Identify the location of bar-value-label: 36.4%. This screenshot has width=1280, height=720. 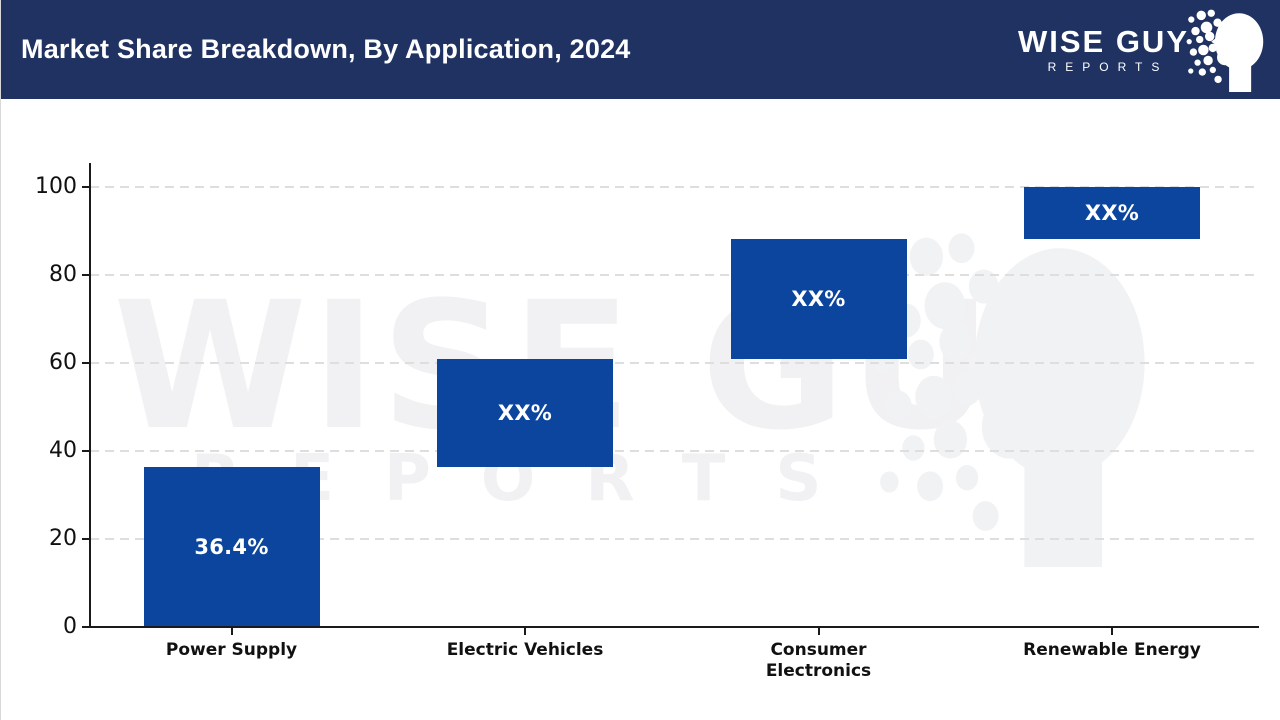
(231, 546).